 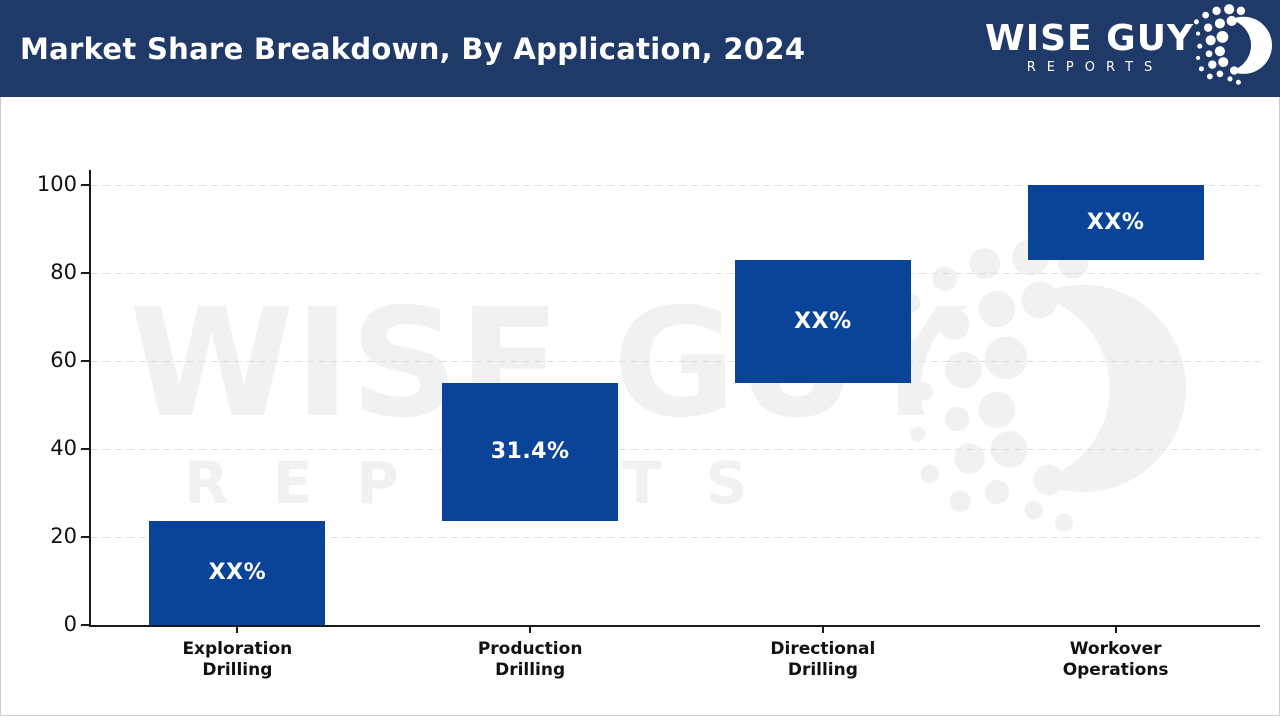 I want to click on dotted-face-icon, so click(x=1232, y=44).